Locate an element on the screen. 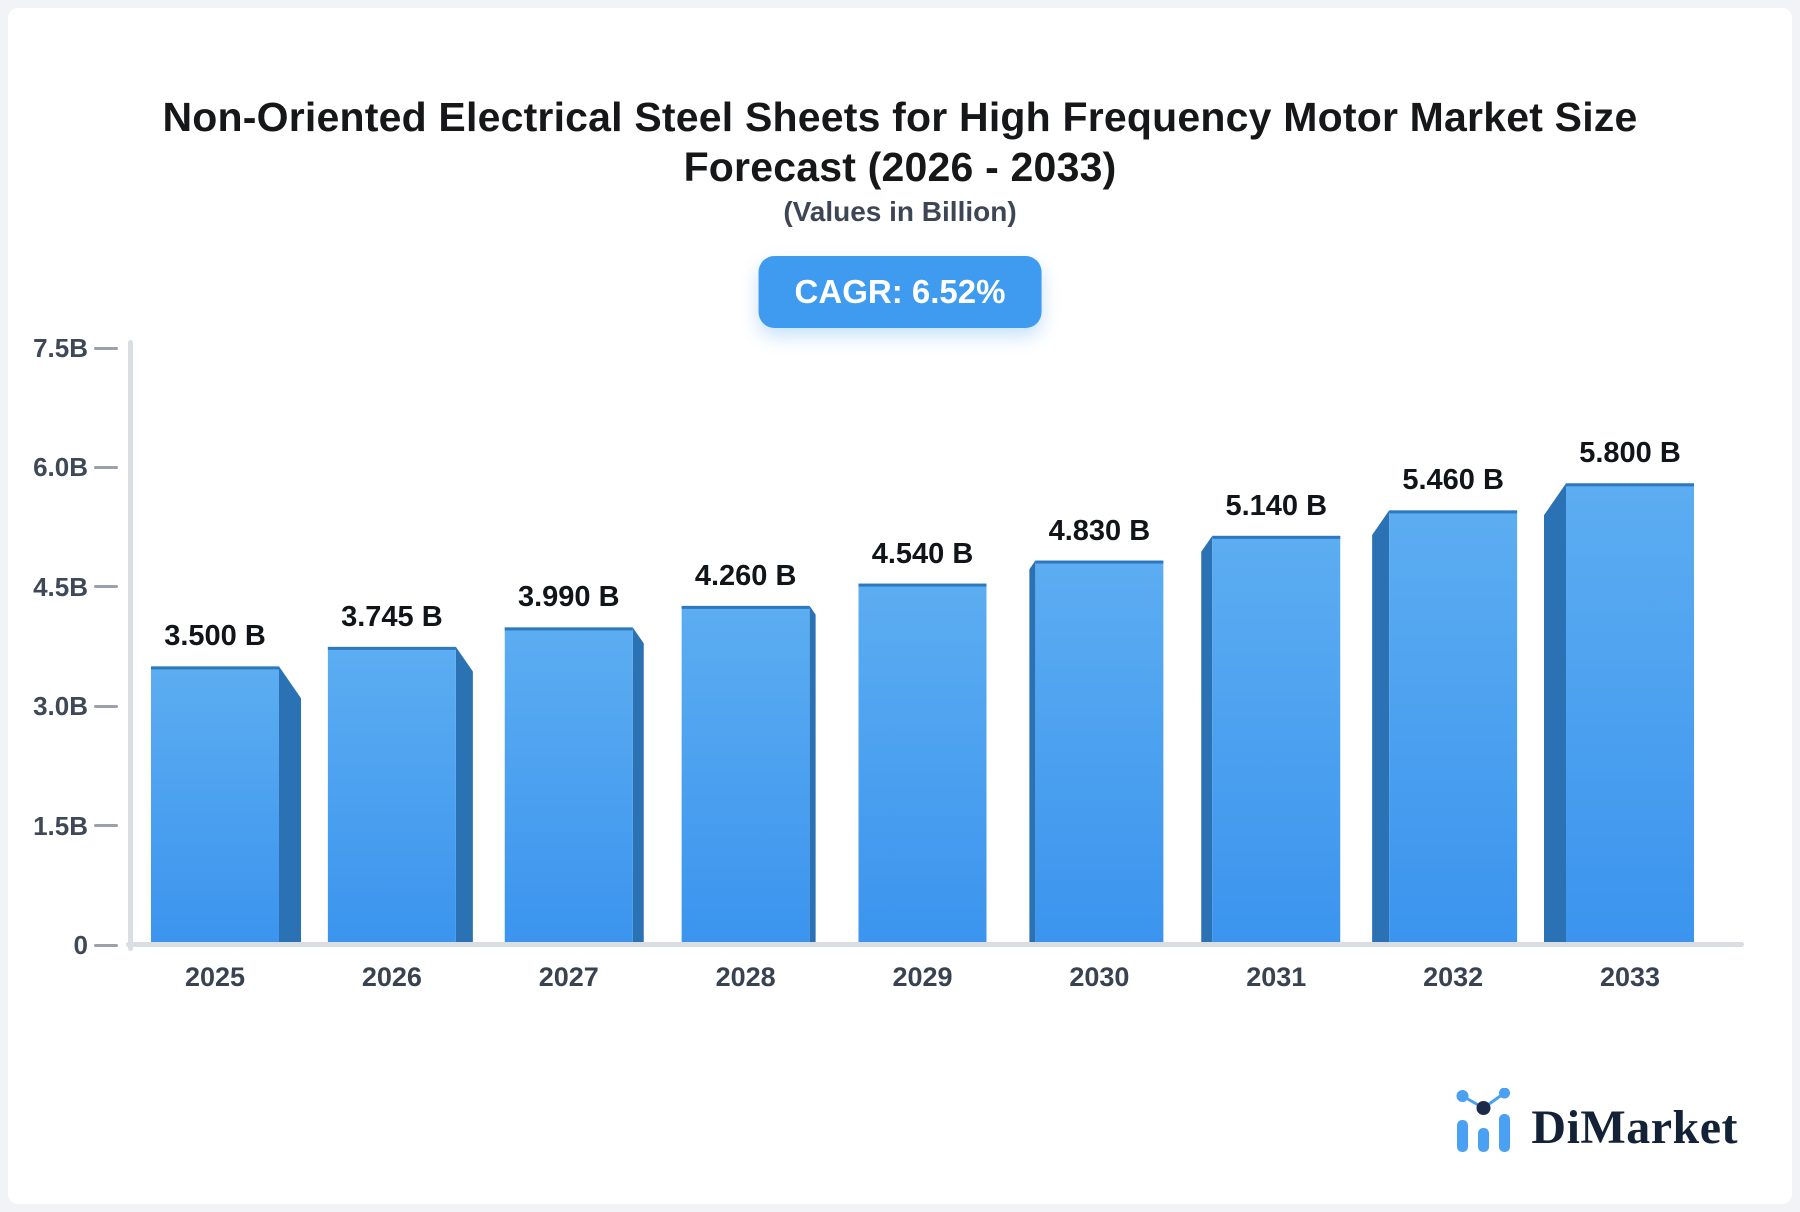 This screenshot has height=1212, width=1800. bar-value-label-2027: 3.990 B is located at coordinates (568, 597).